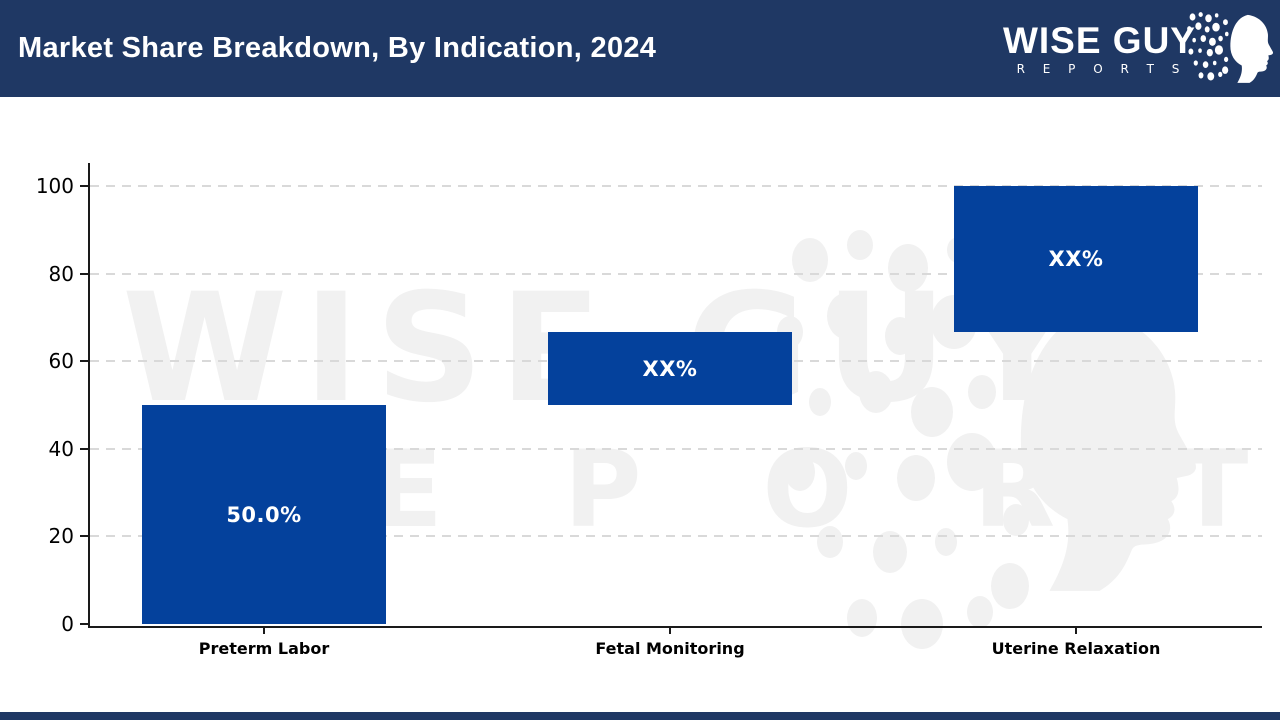  I want to click on y-tick-label-80: 80, so click(61, 273).